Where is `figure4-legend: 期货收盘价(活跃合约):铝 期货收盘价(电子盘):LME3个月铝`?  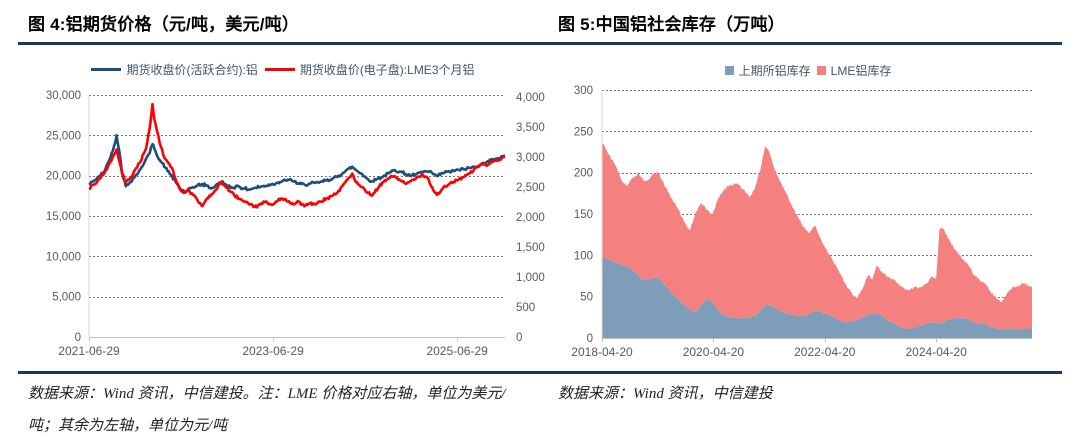 figure4-legend: 期货收盘价(活跃合约):铝 期货收盘价(电子盘):LME3个月铝 is located at coordinates (283, 69).